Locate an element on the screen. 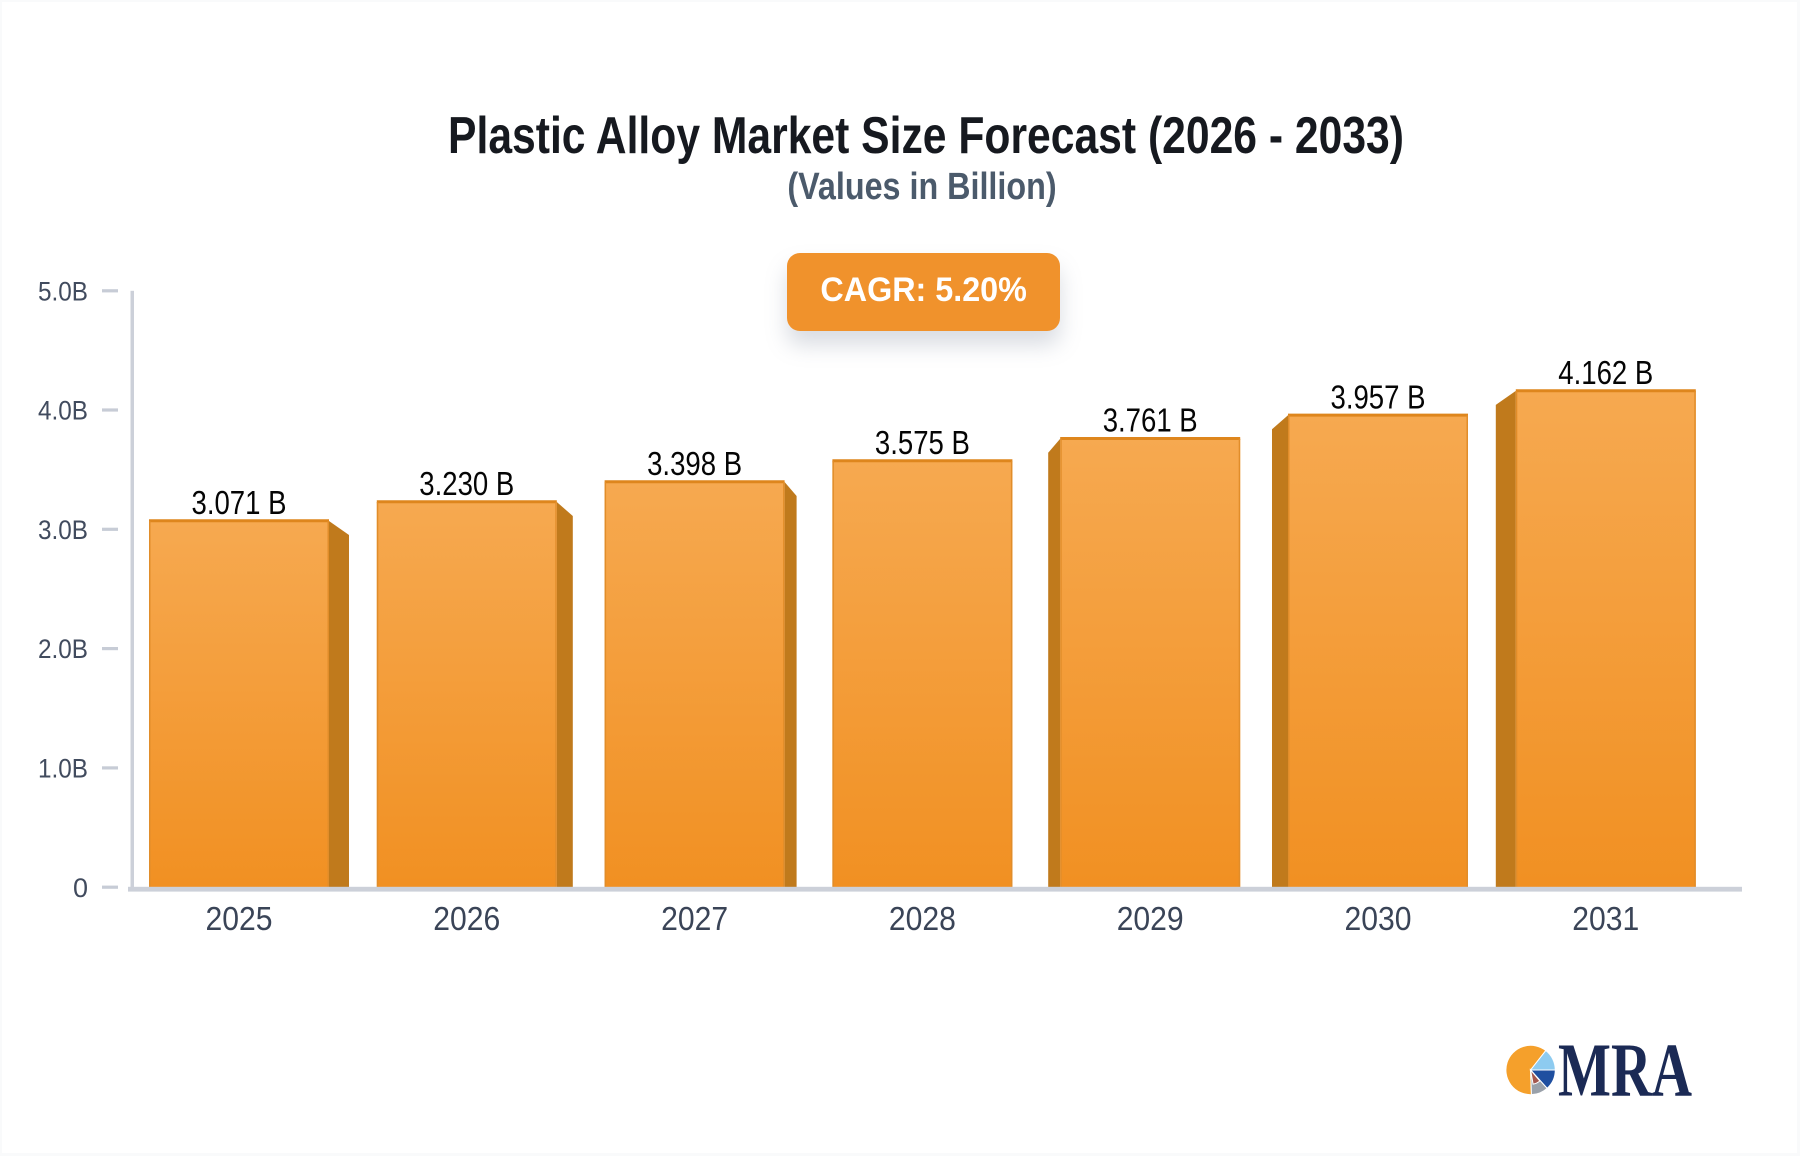  svg-text: 3.575 B is located at coordinates (922, 442).